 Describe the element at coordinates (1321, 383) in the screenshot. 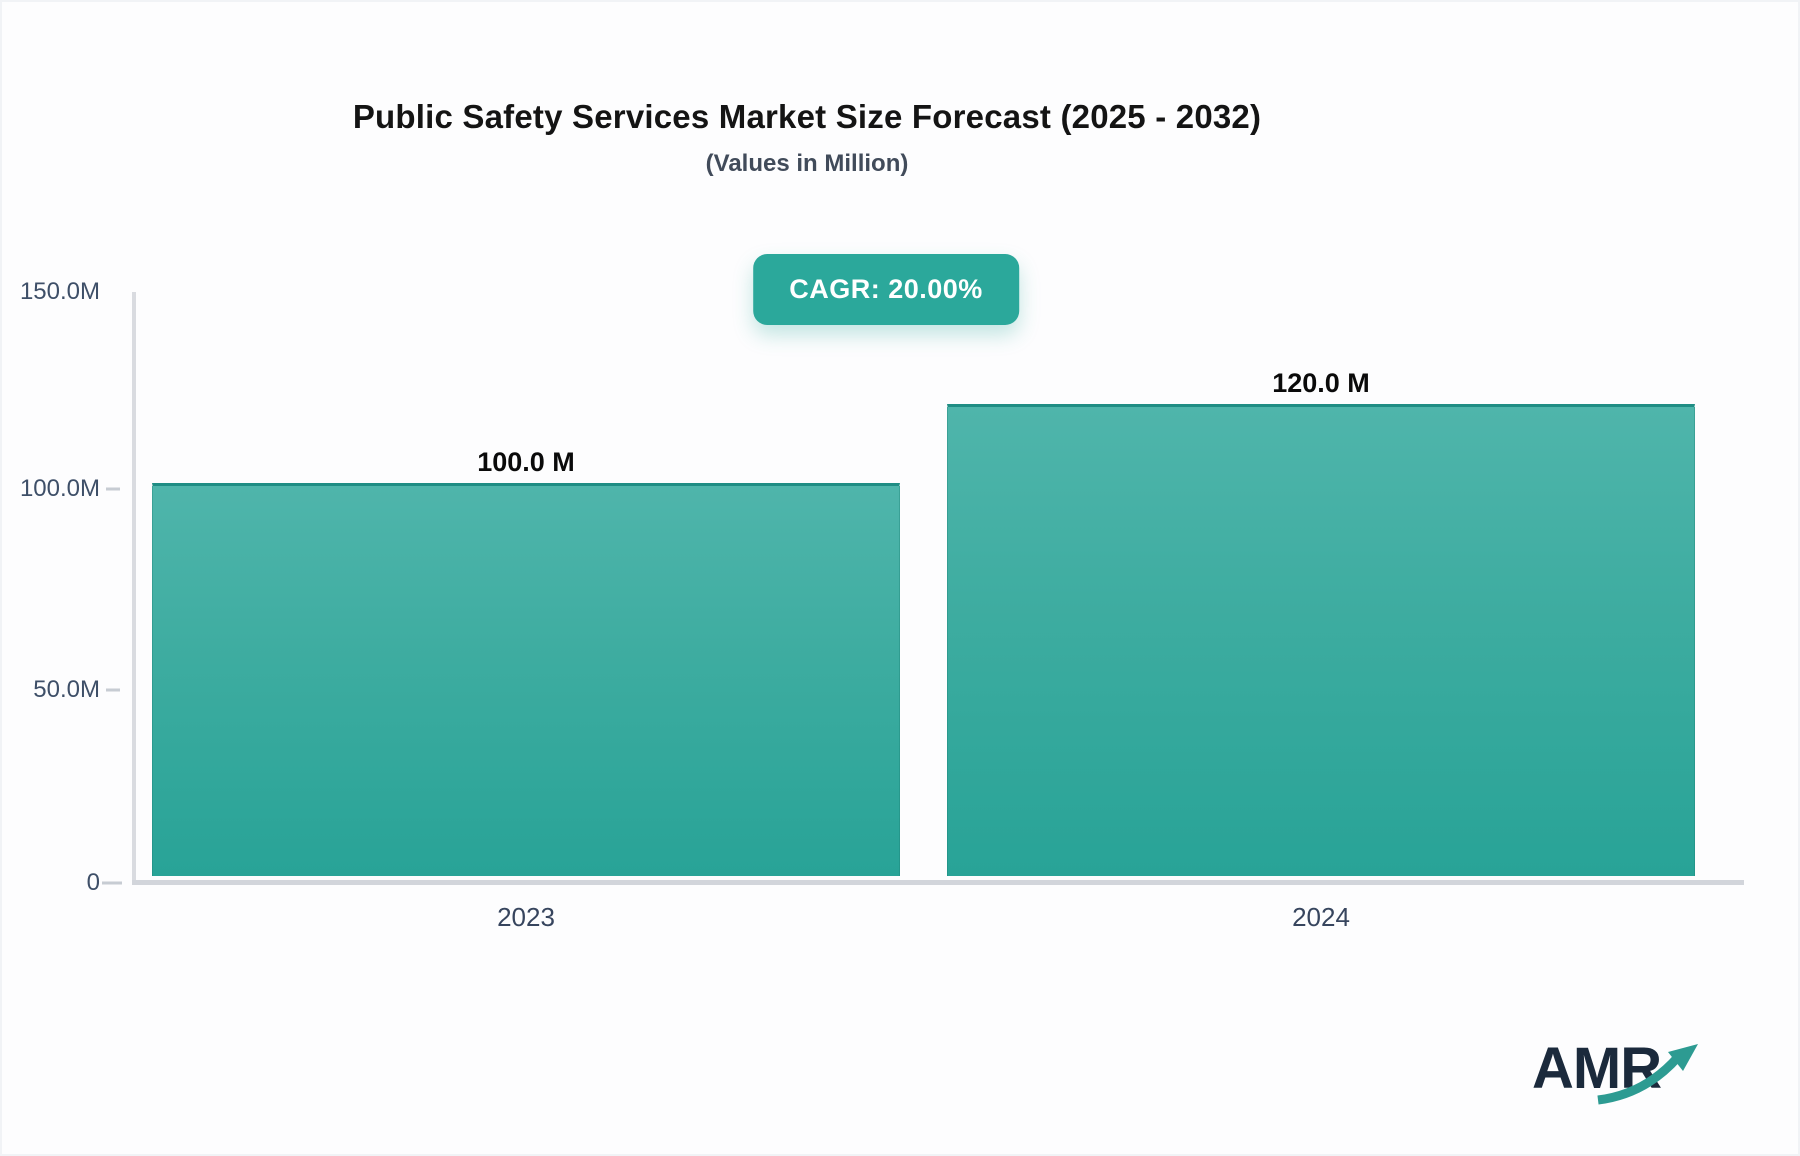

I see `bar-value-label-2024: 120.0 M` at that location.